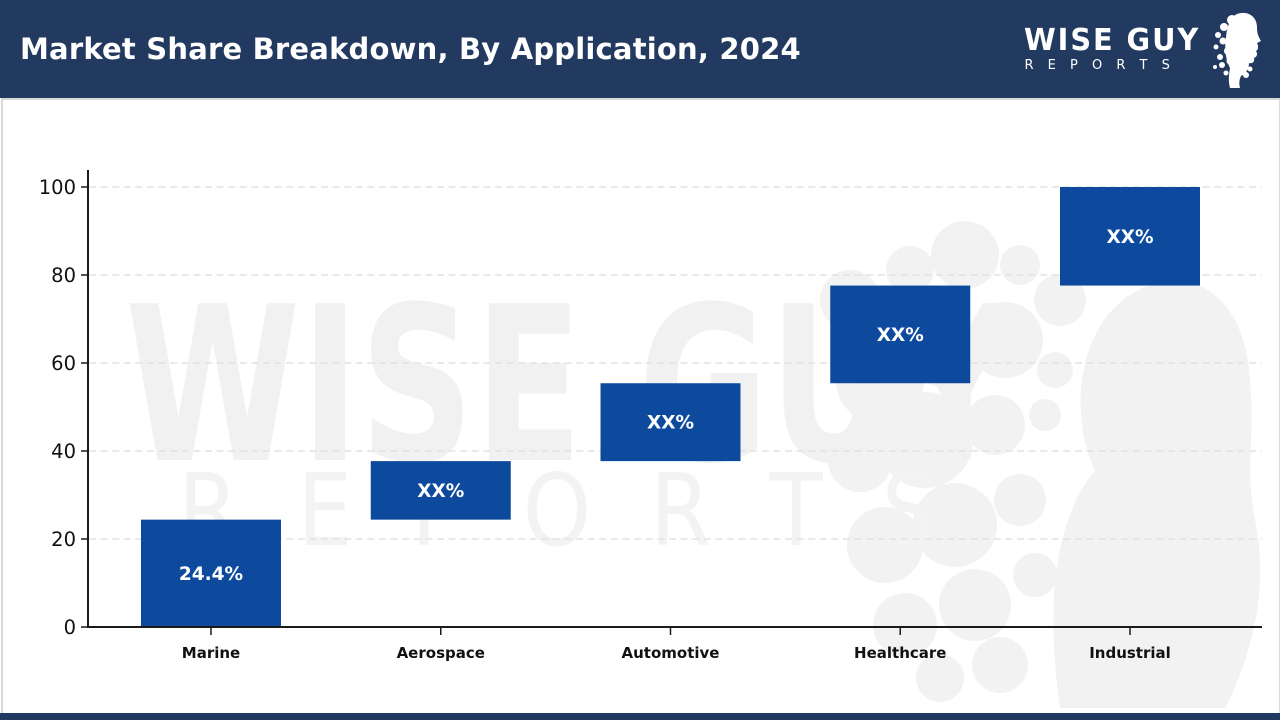 This screenshot has width=1280, height=720. Describe the element at coordinates (57, 187) in the screenshot. I see `y-tick-label: 100` at that location.